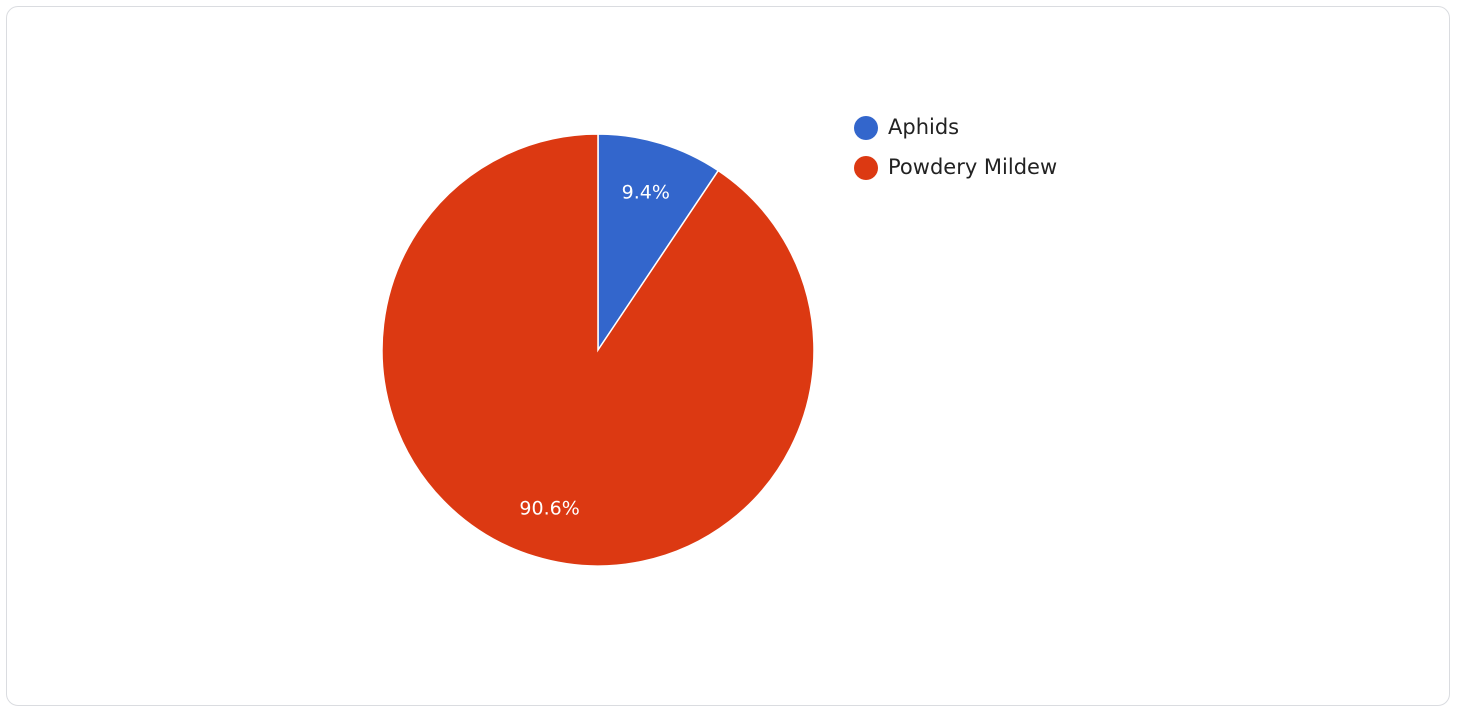 The height and width of the screenshot is (706, 1458). Describe the element at coordinates (972, 167) in the screenshot. I see `legend-label-powdery-mildew: Powdery Mildew` at that location.